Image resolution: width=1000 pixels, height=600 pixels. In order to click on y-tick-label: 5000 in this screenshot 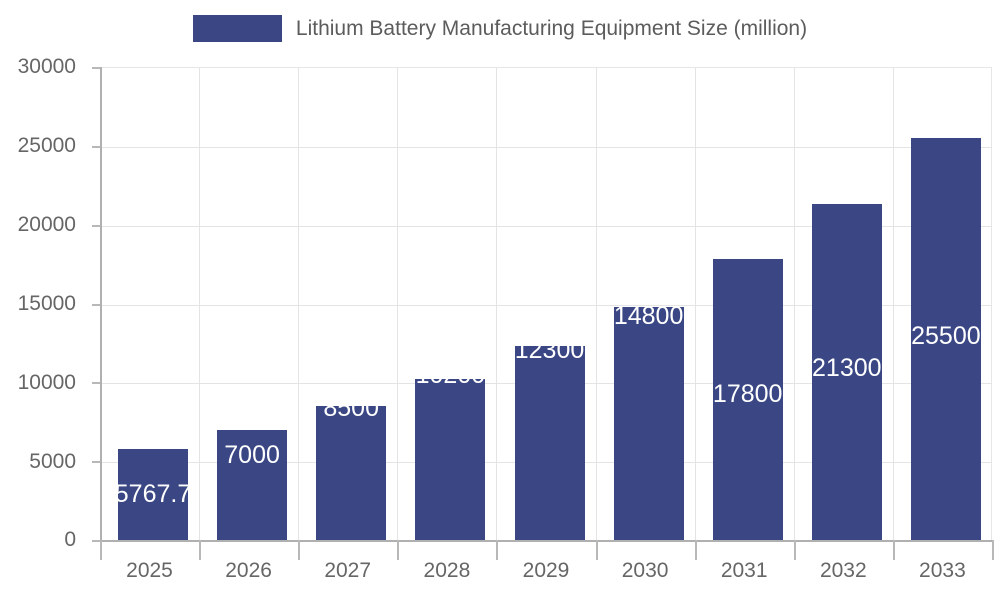, I will do `click(52, 461)`.